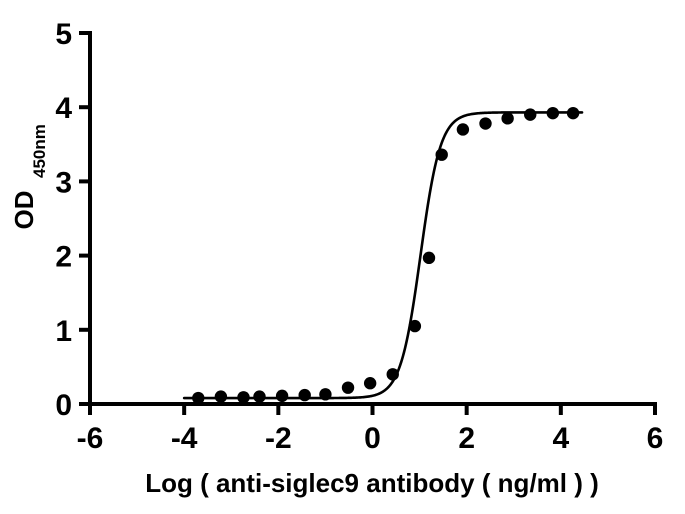 This screenshot has width=685, height=514. What do you see at coordinates (560, 438) in the screenshot?
I see `x-tick-label: 4` at bounding box center [560, 438].